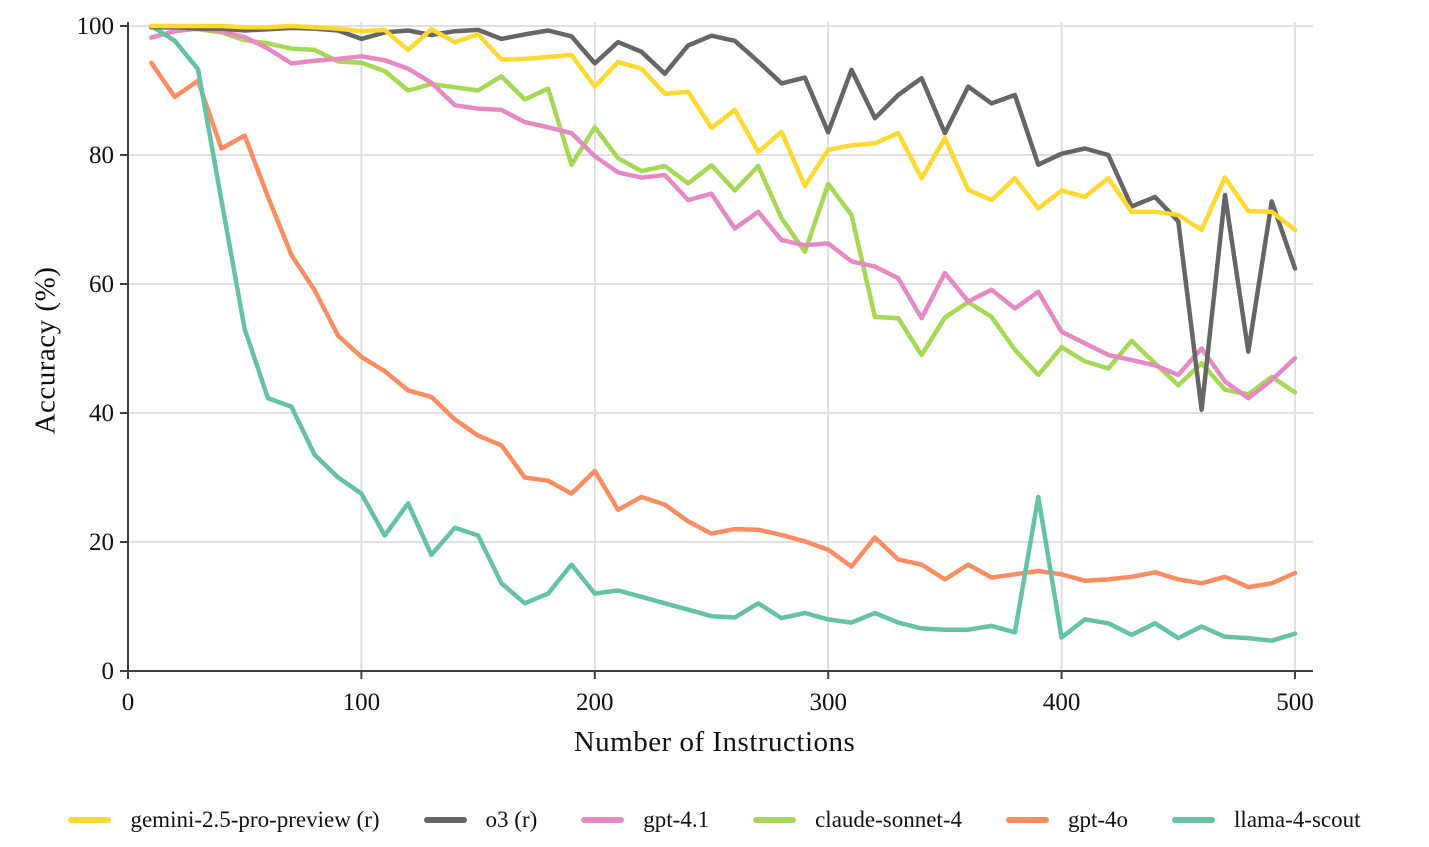 This screenshot has height=847, width=1429. I want to click on legend-label: gemini-2.5-pro-preview (r), so click(255, 819).